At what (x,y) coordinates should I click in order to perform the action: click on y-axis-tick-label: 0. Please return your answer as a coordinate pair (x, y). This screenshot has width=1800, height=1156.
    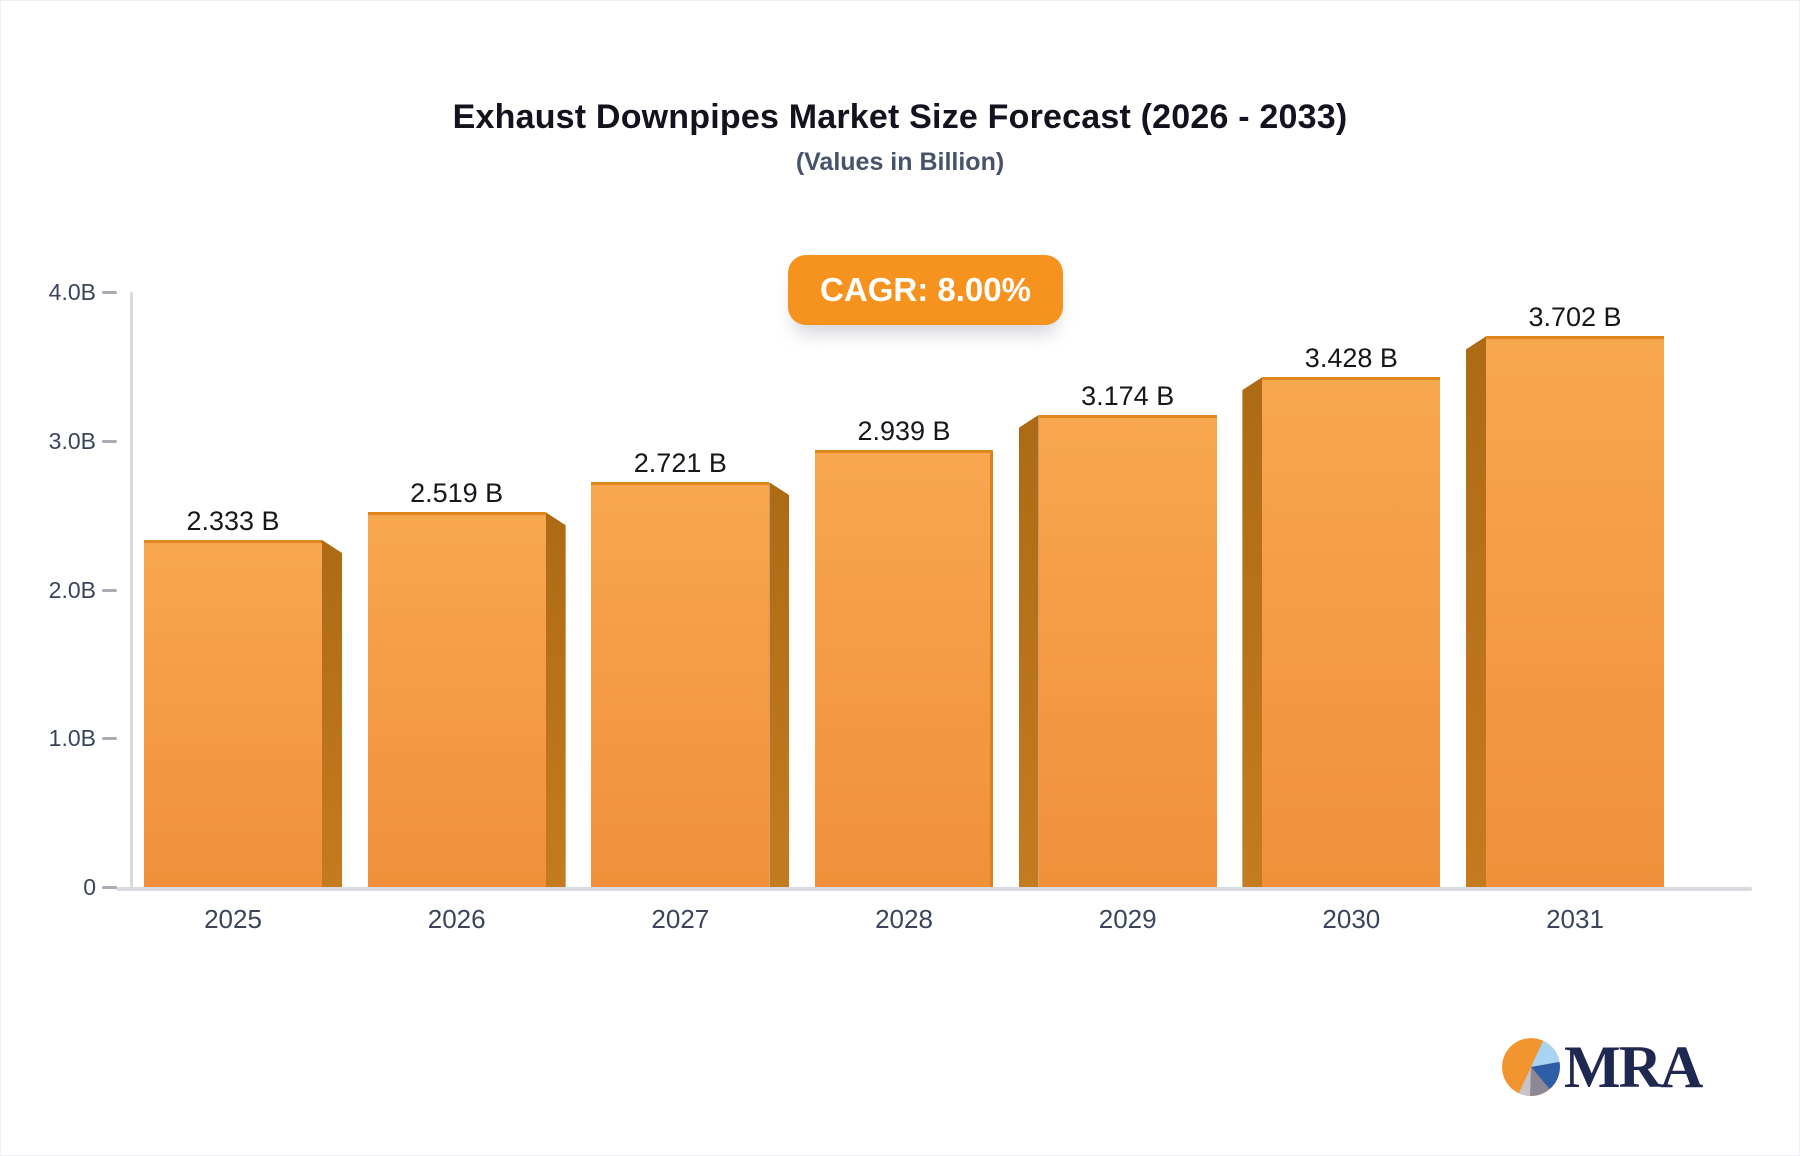
    Looking at the image, I should click on (89, 887).